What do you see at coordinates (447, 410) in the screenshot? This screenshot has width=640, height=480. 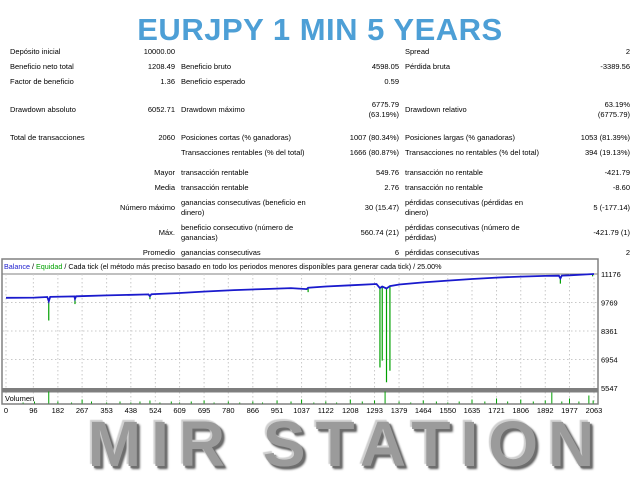 I see `svg-text: 1550` at bounding box center [447, 410].